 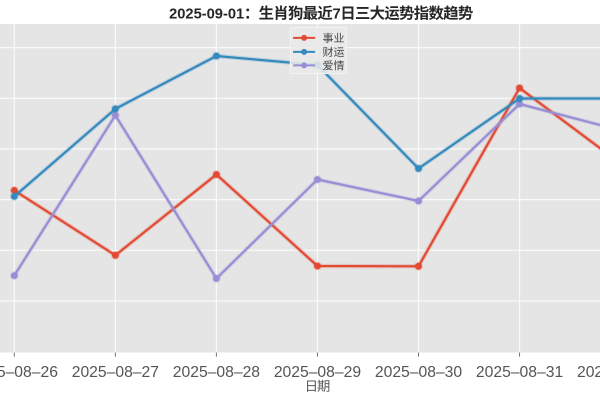 What do you see at coordinates (317, 372) in the screenshot?
I see `svg-text: 2025–08–29` at bounding box center [317, 372].